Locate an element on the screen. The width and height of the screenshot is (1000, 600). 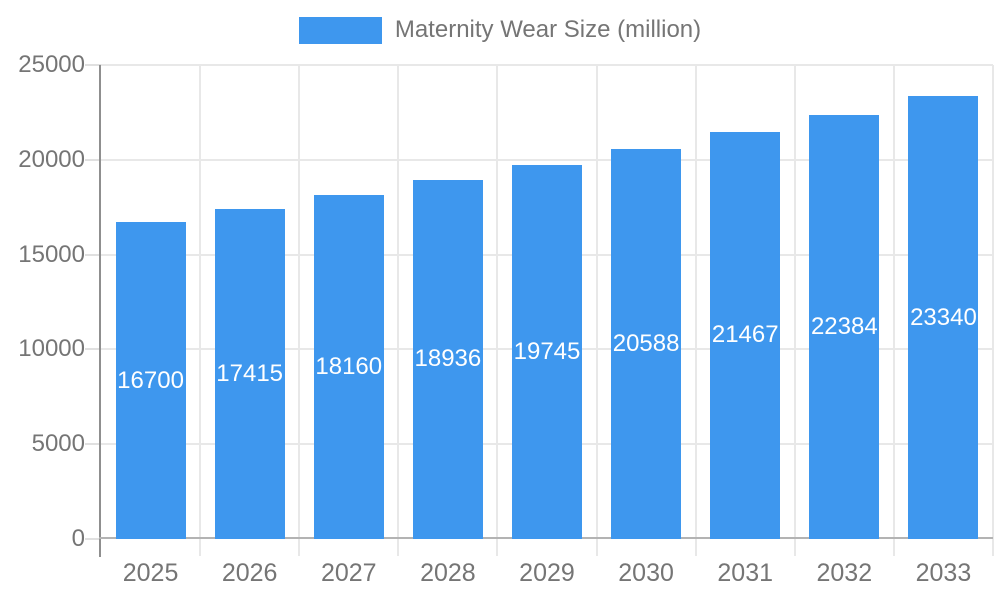
bar-2030: 20588 is located at coordinates (646, 343).